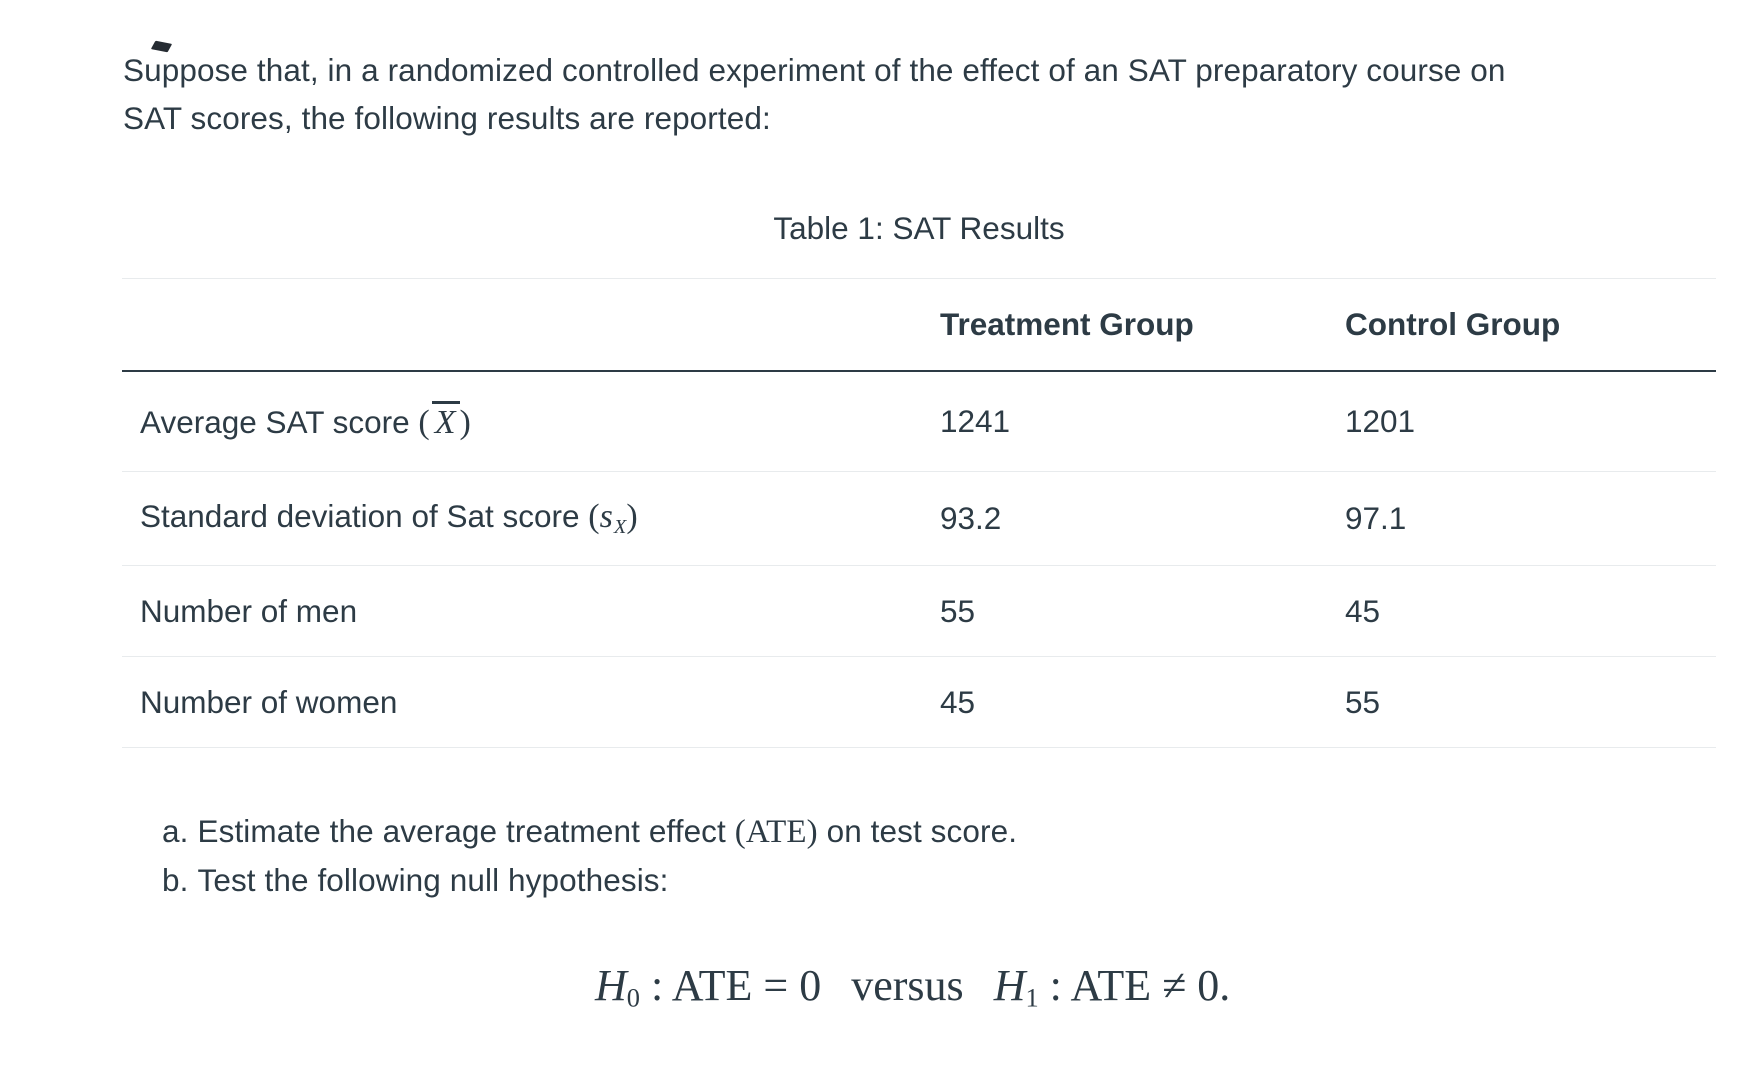 This screenshot has height=1086, width=1742. I want to click on table-row-number-women: Number of women 45 55, so click(919, 702).